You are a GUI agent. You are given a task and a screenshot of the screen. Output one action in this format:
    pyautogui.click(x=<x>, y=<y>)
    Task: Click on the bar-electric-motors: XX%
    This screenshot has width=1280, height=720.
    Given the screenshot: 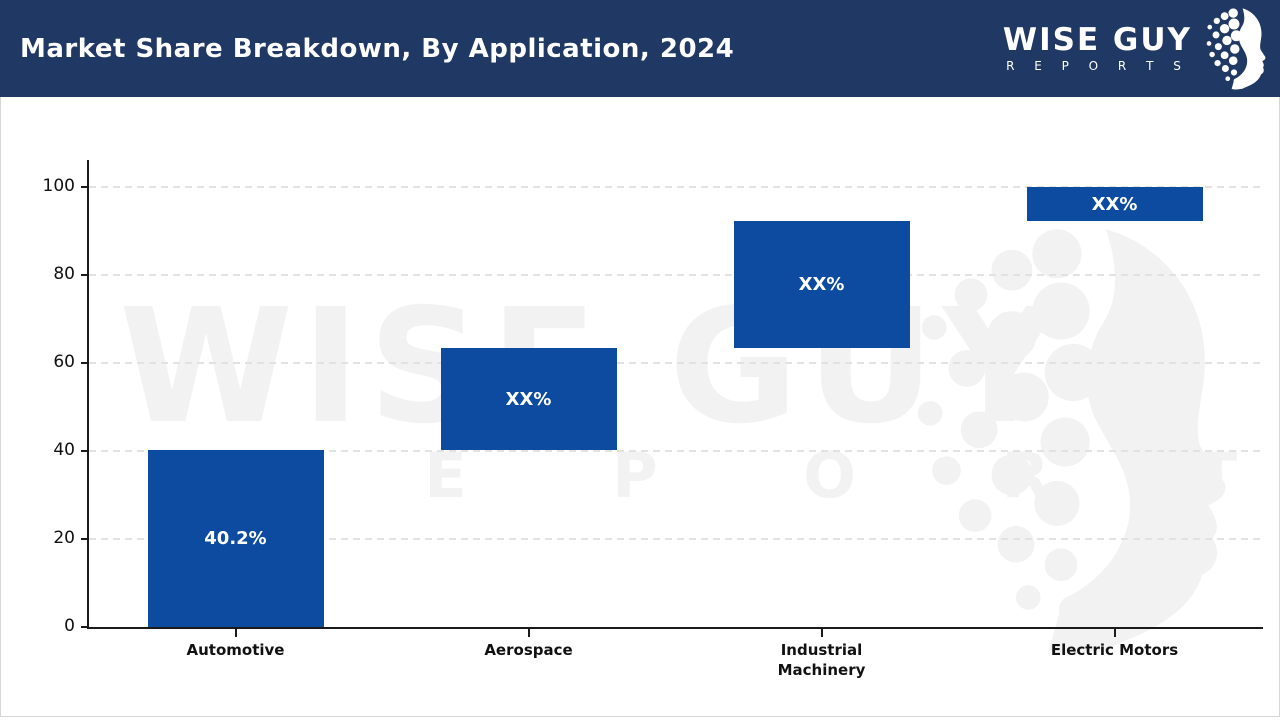 What is the action you would take?
    pyautogui.click(x=1114, y=204)
    